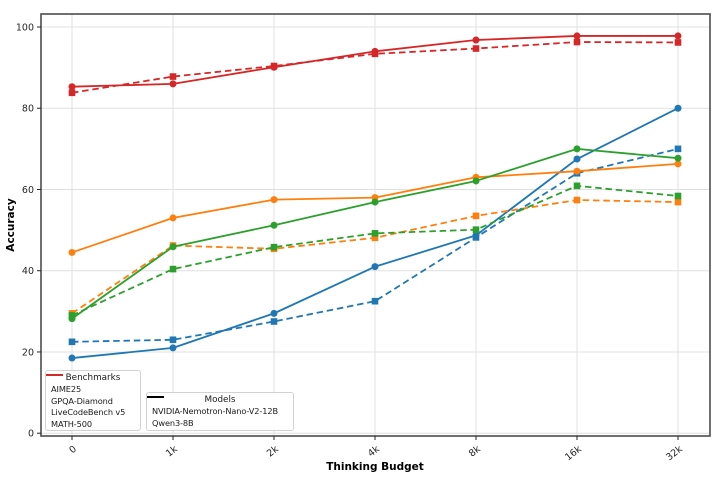  What do you see at coordinates (573, 453) in the screenshot?
I see `x-tick-label: 16k` at bounding box center [573, 453].